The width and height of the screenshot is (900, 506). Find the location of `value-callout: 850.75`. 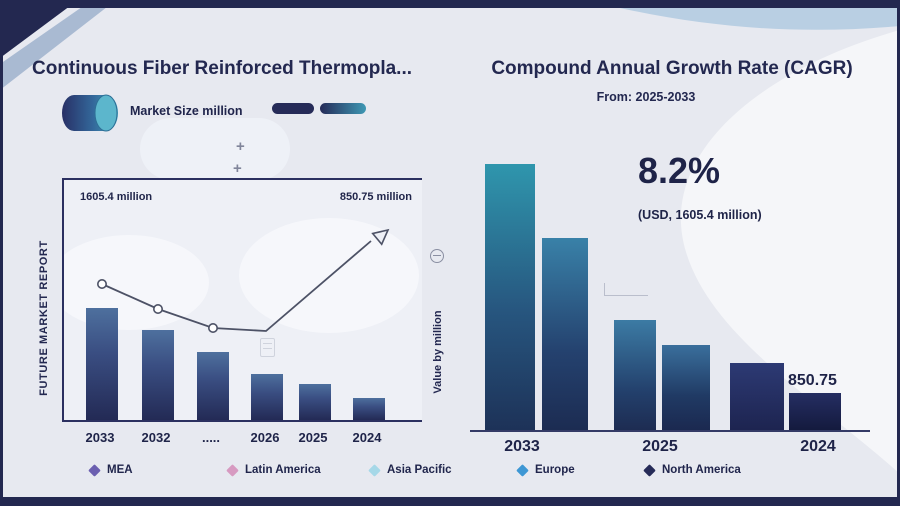

value-callout: 850.75 is located at coordinates (812, 380).